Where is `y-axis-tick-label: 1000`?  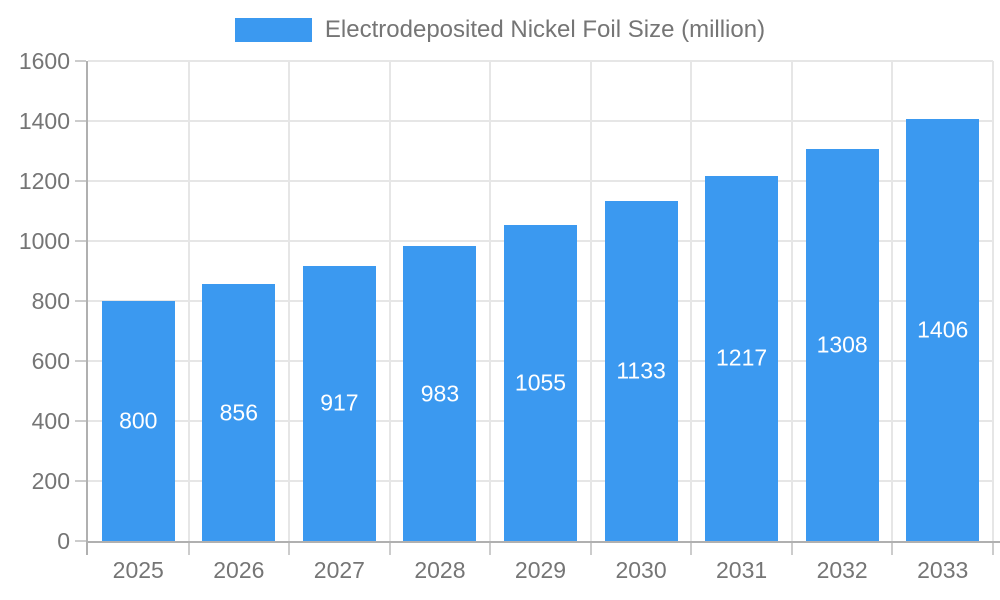 y-axis-tick-label: 1000 is located at coordinates (44, 241).